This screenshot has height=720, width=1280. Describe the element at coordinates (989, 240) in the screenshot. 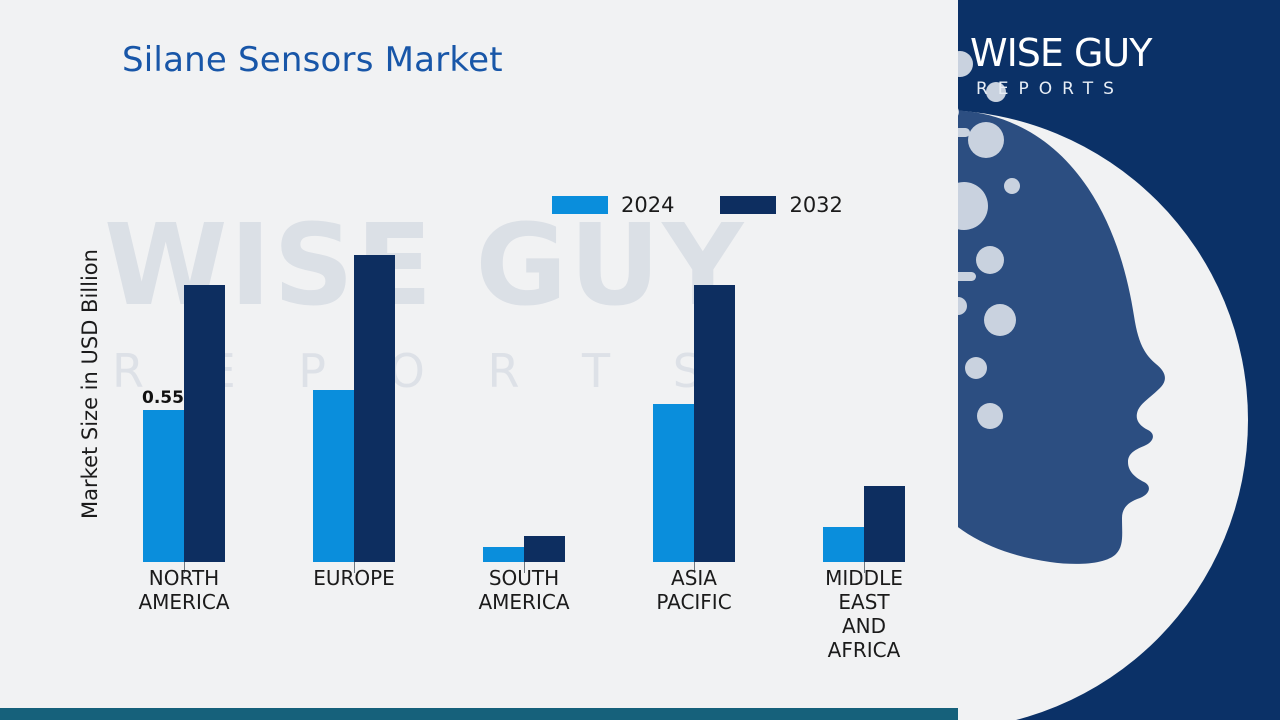

I see `molecular-dots-pattern` at that location.